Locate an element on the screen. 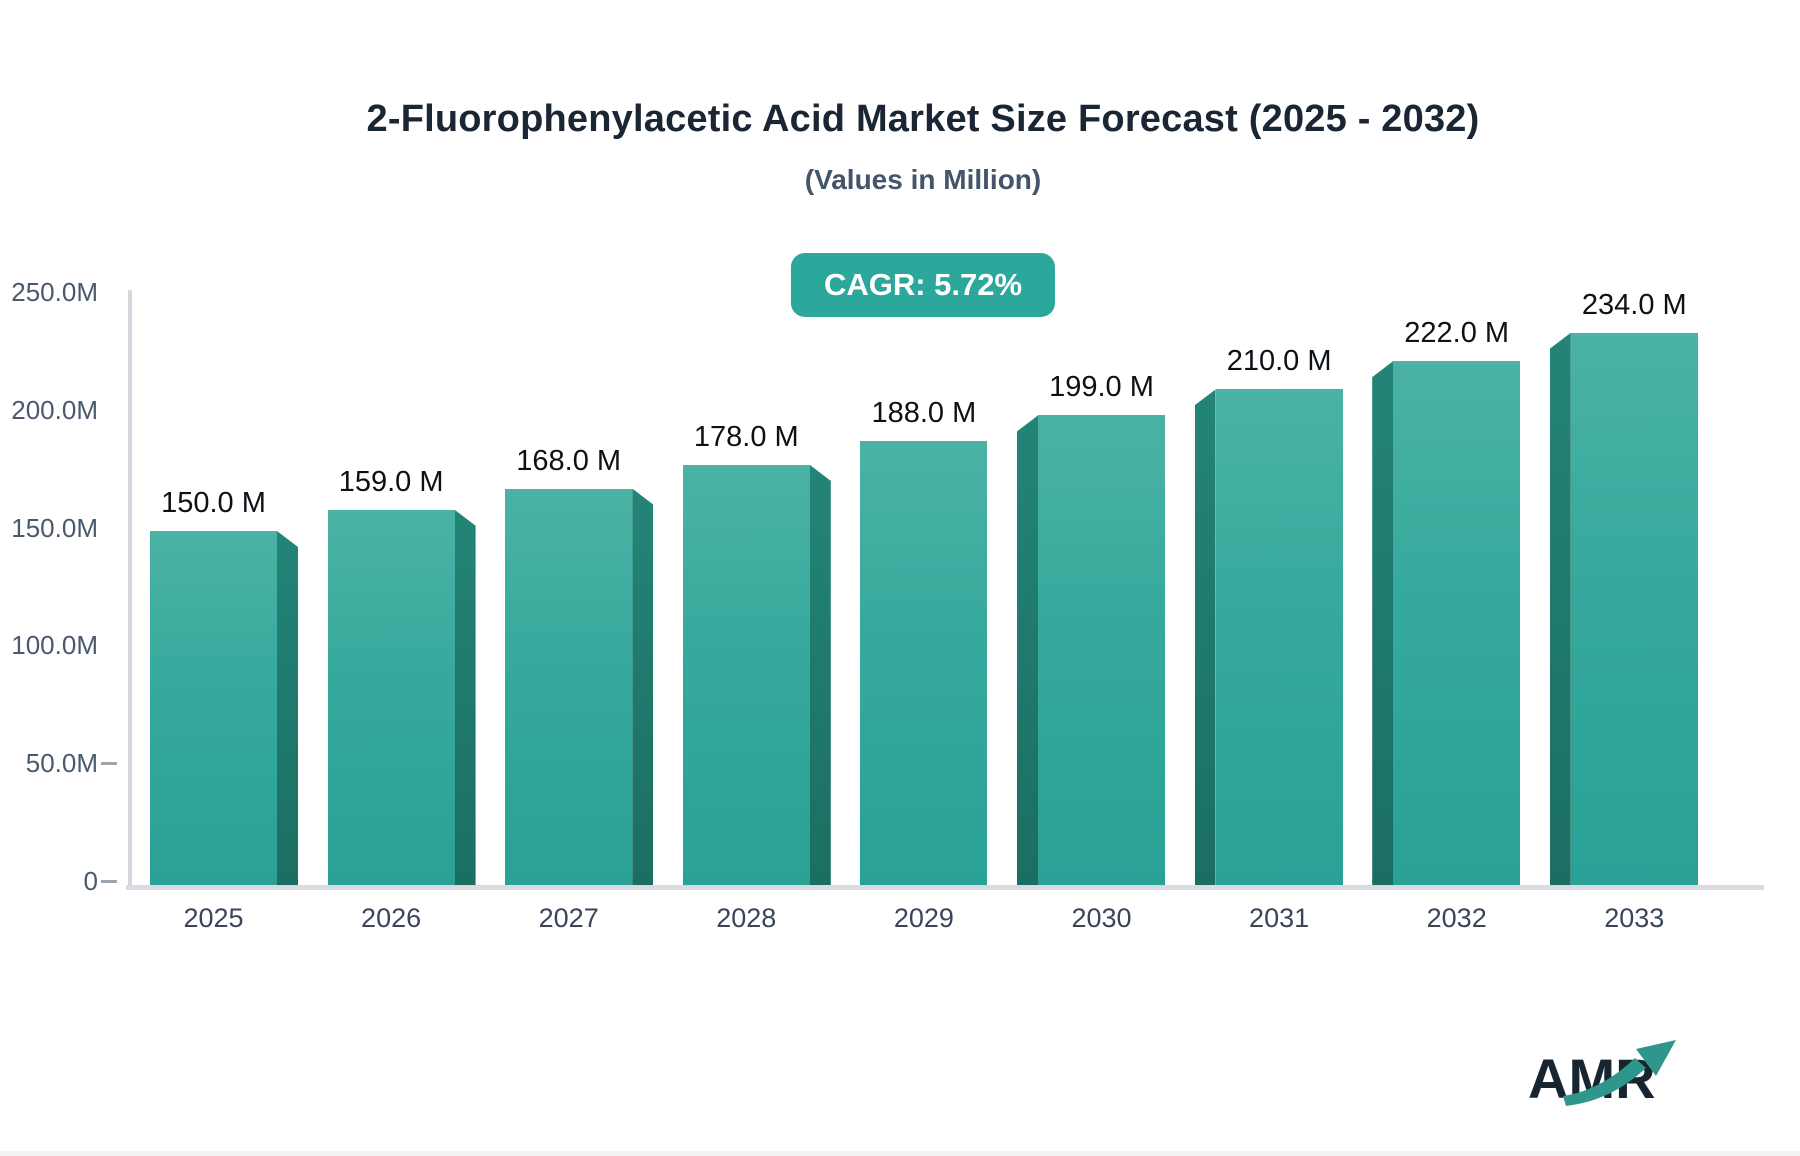 The width and height of the screenshot is (1800, 1156). bottom-edge-divider is located at coordinates (900, 1153).